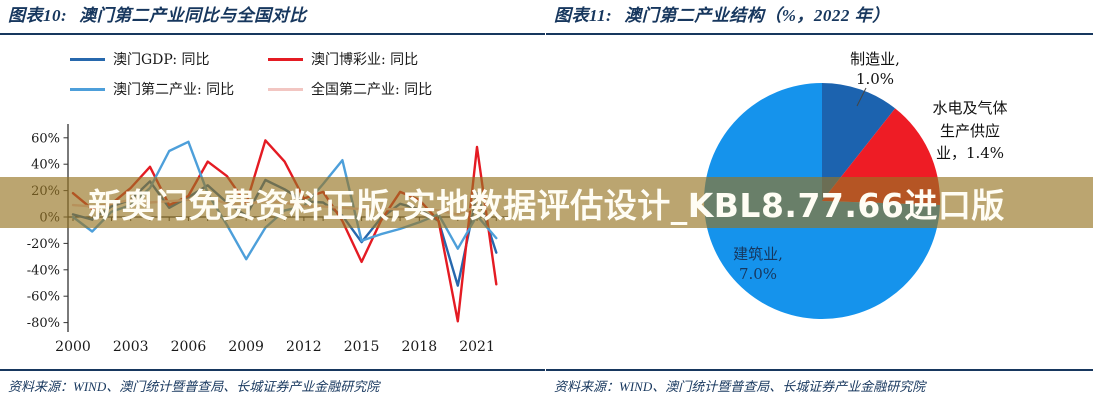  Describe the element at coordinates (875, 59) in the screenshot. I see `pie-slice-label: 制造业,` at that location.